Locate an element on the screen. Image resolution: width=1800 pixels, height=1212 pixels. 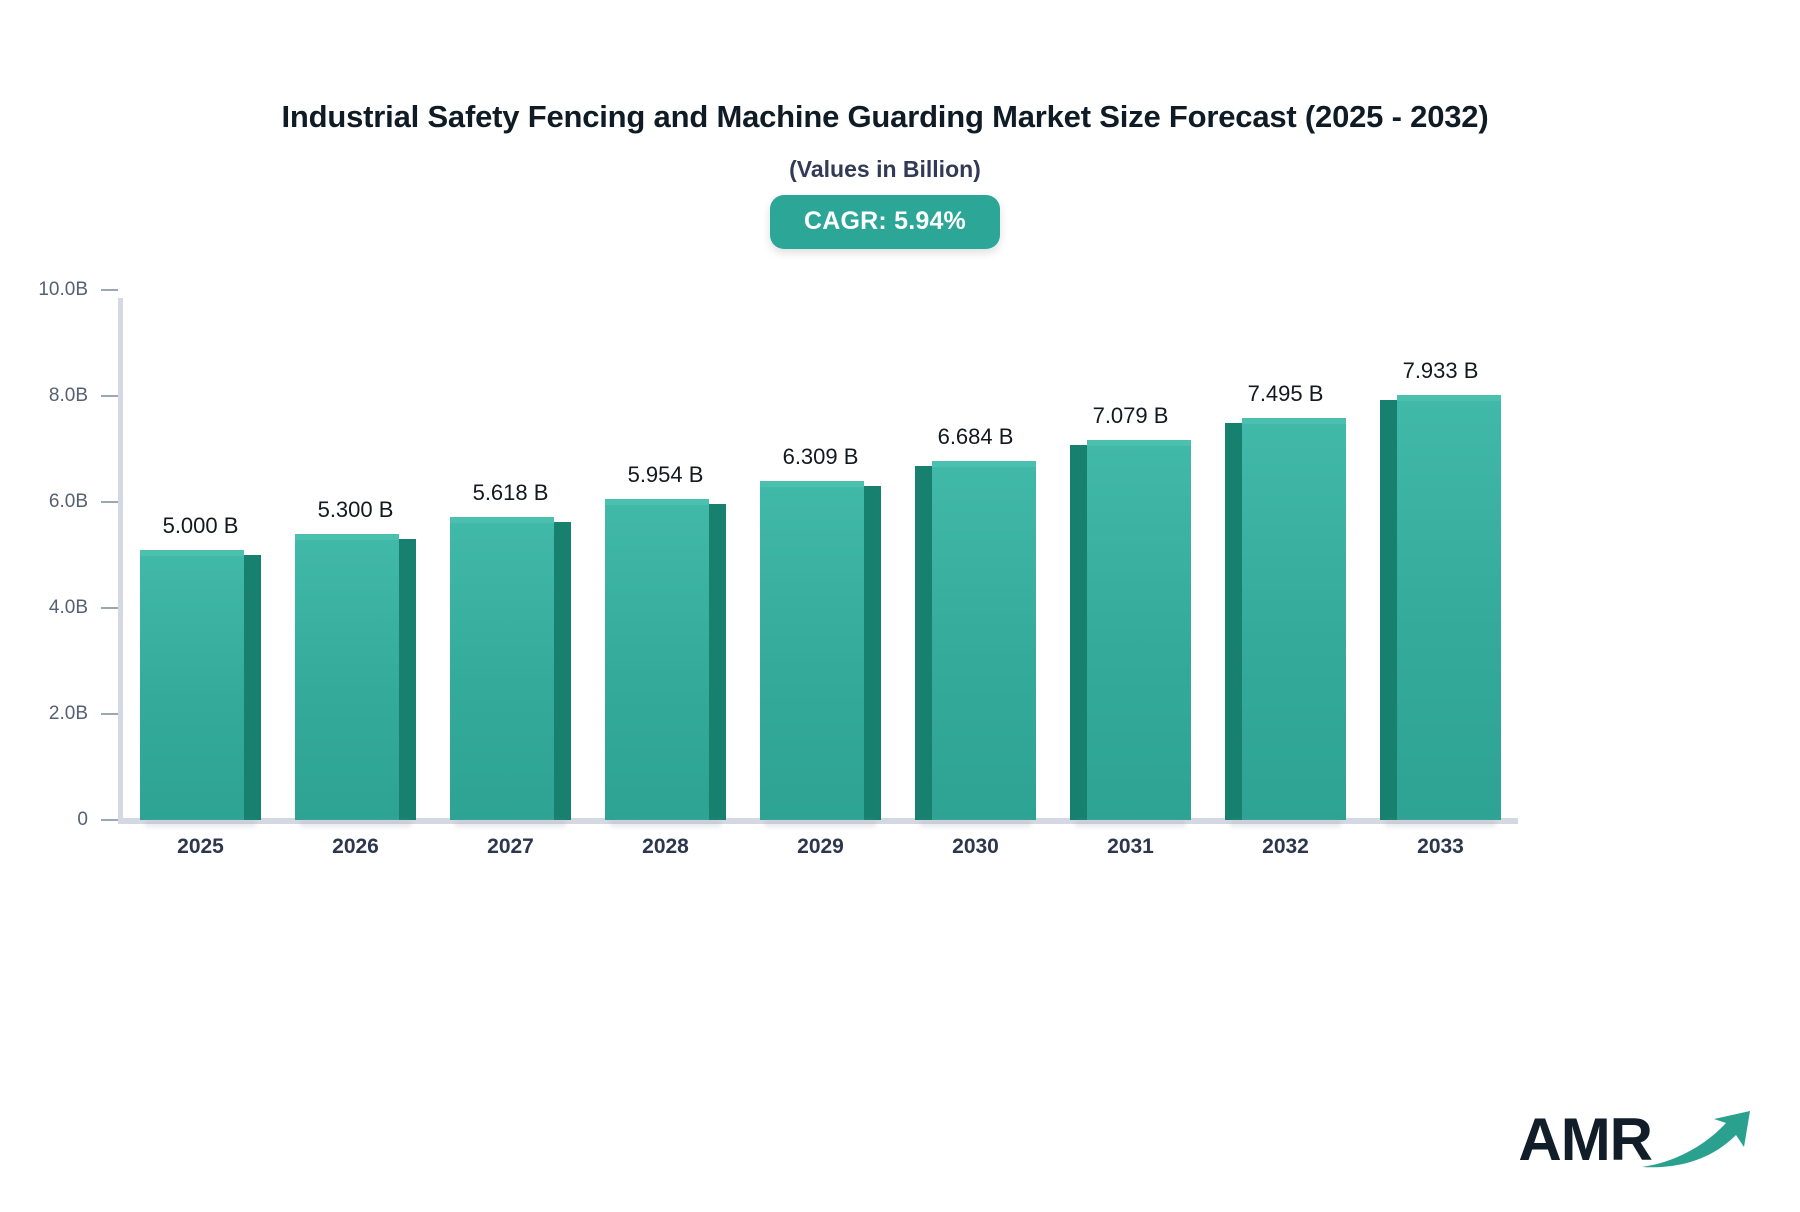
bar-value-label: 6.309 B is located at coordinates (820, 456).